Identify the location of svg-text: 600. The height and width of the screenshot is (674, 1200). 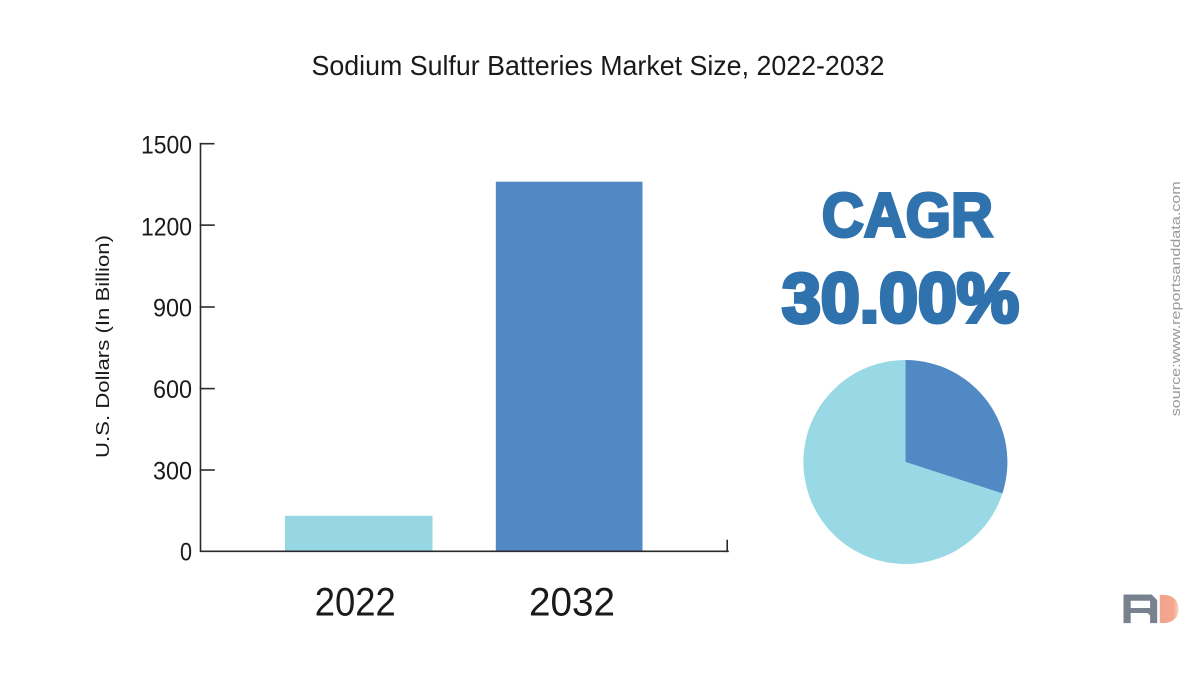
(172, 390).